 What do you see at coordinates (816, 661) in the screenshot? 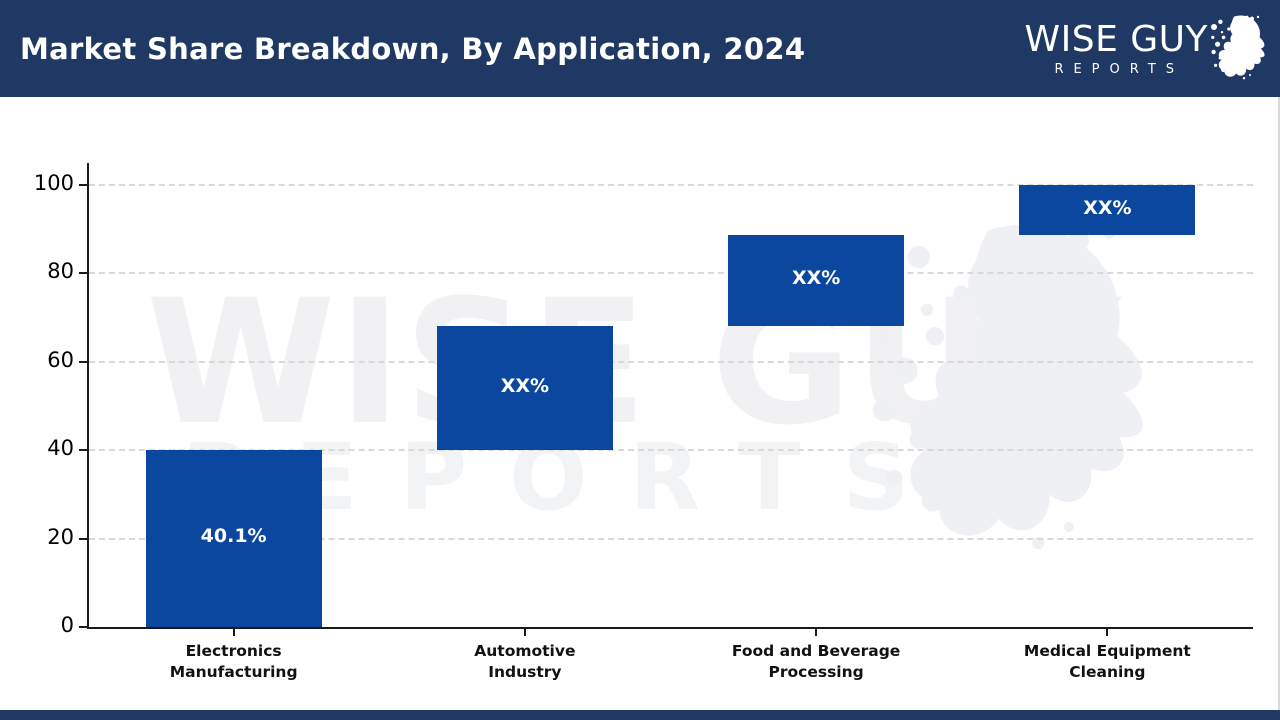
I see `category-label: Food and Beverage Processing` at bounding box center [816, 661].